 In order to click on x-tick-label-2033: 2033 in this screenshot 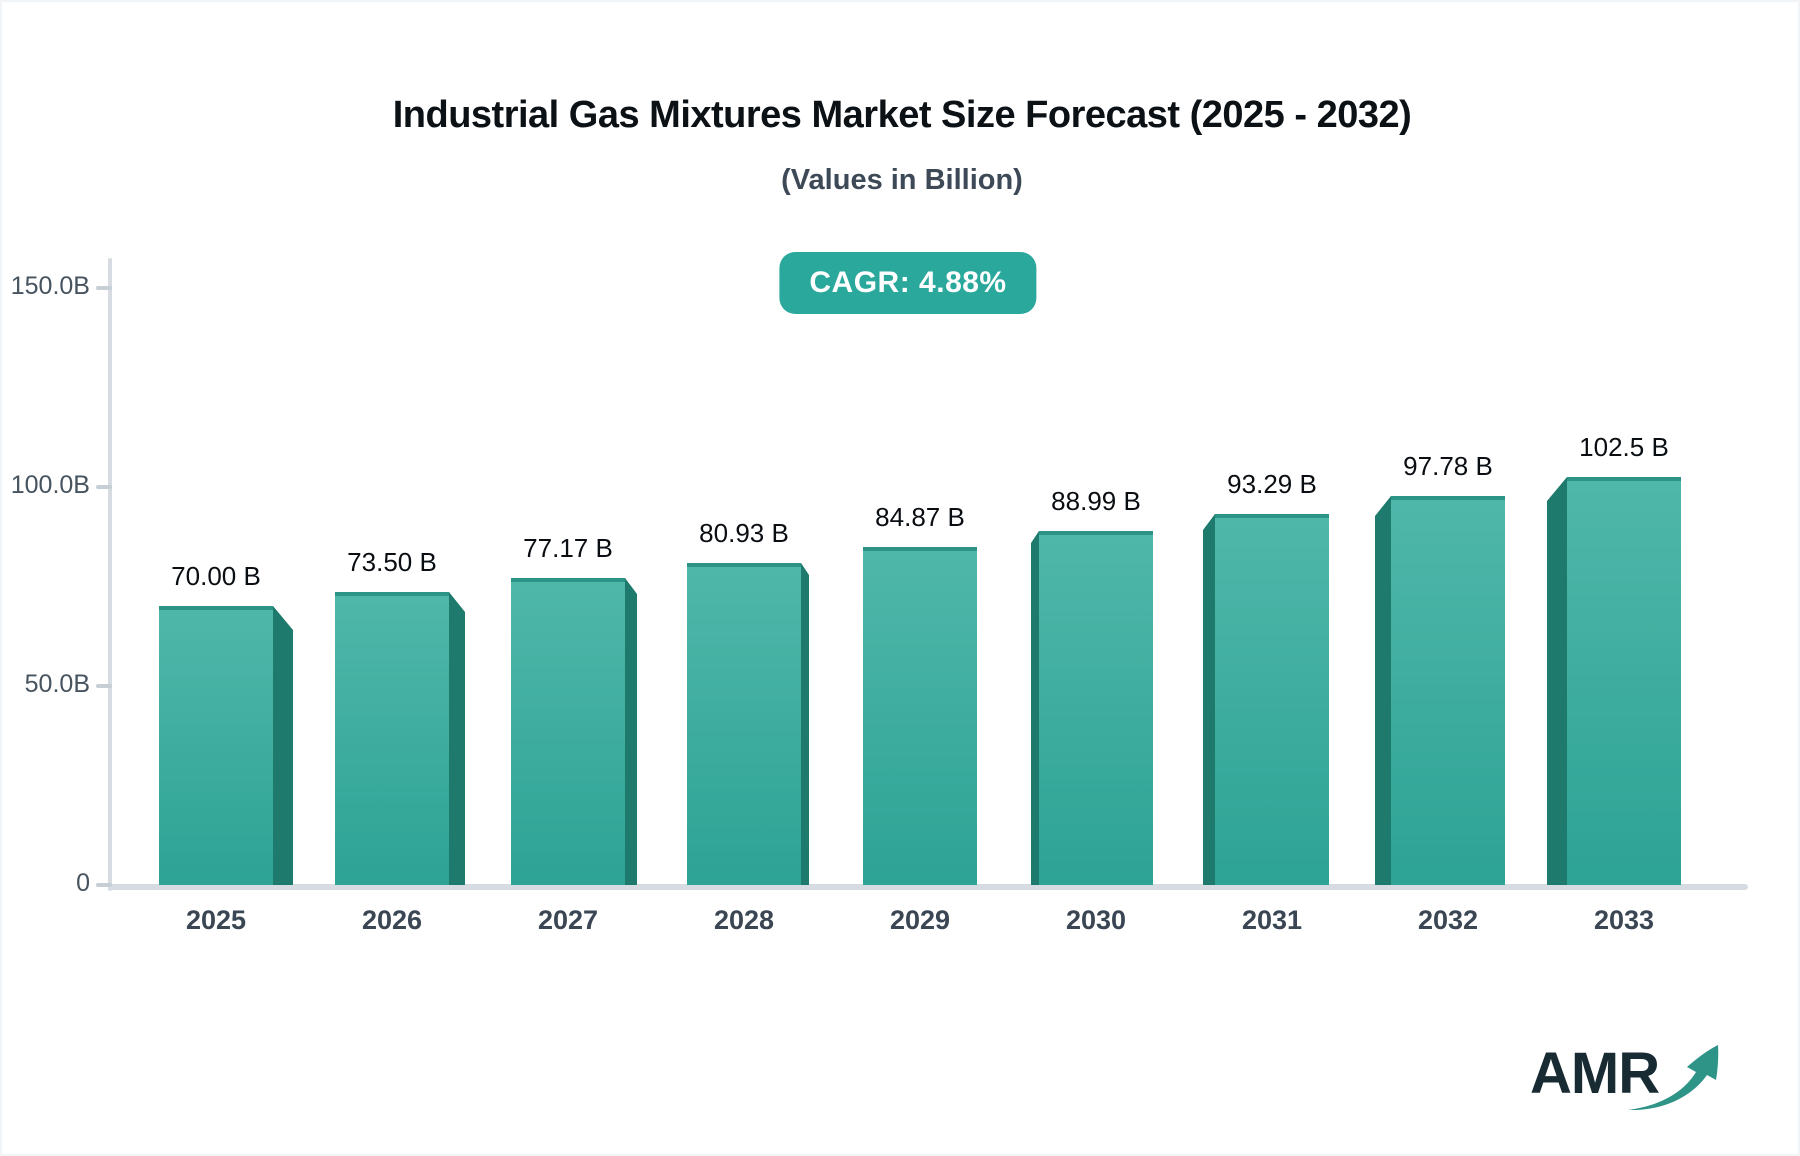, I will do `click(1624, 920)`.